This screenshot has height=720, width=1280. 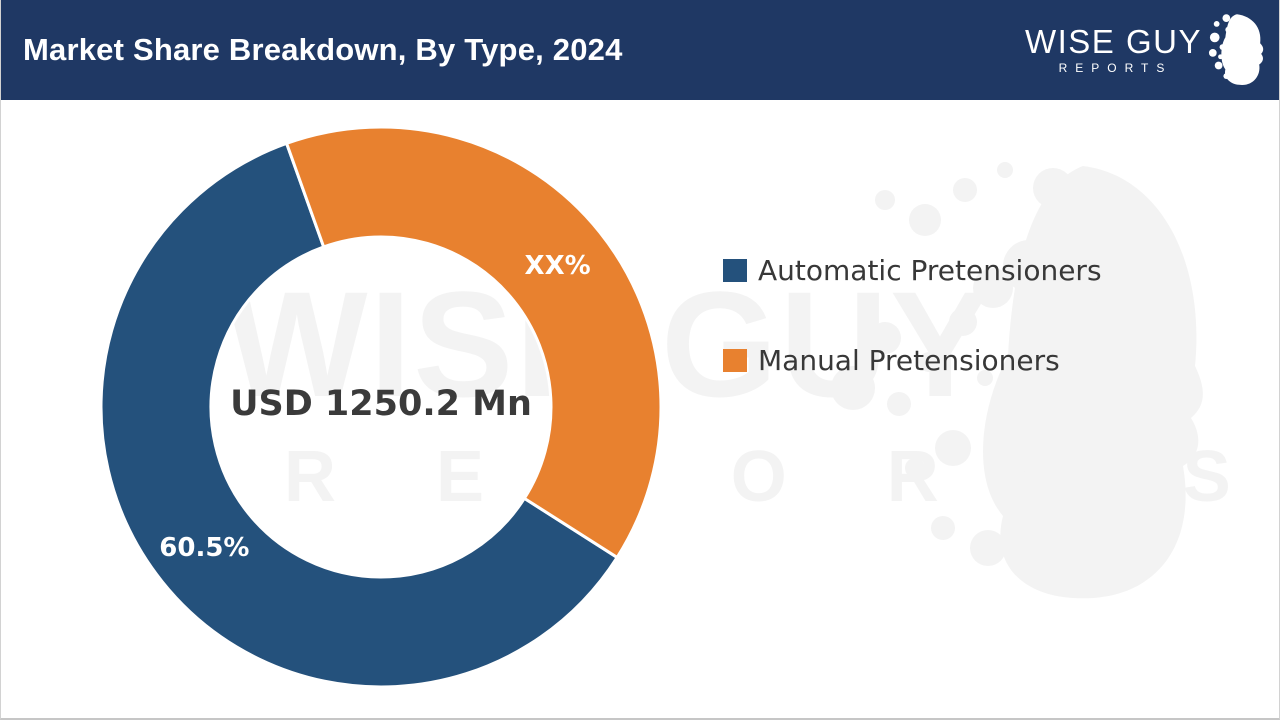 I want to click on legend-item-automatic-pretensioners: Automatic Pretensioners, so click(x=912, y=270).